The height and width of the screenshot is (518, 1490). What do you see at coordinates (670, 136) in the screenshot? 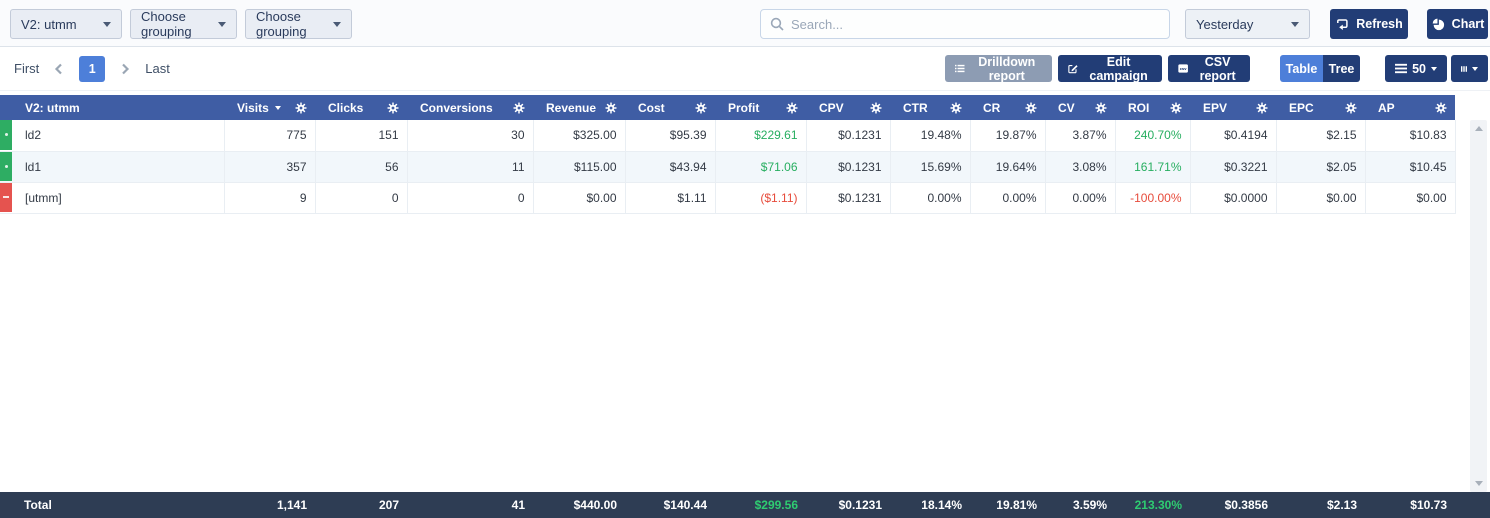
I see `cell-cost: $95.39` at bounding box center [670, 136].